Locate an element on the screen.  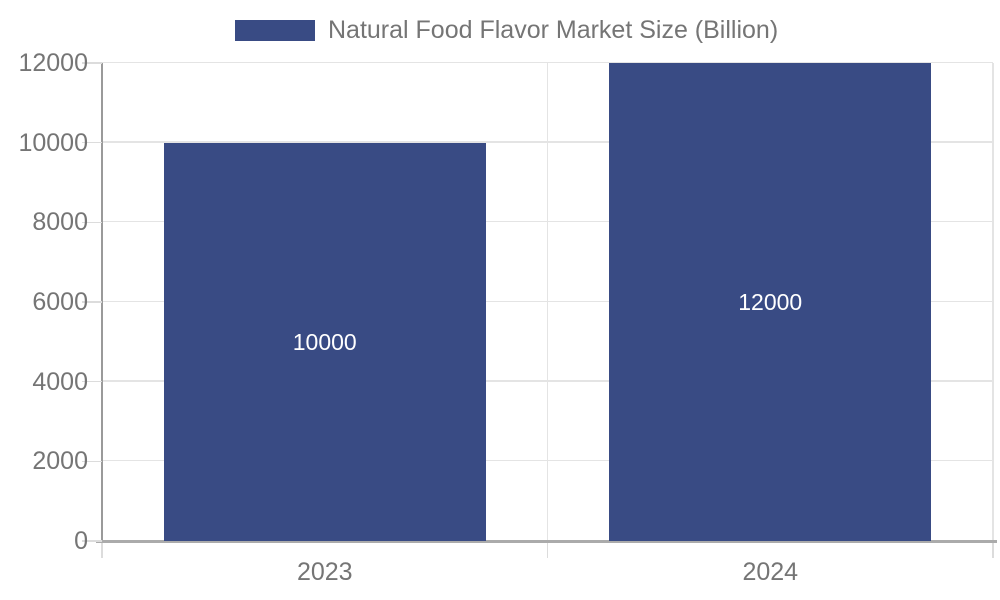
y-axis-tick-label: 6000 is located at coordinates (60, 302).